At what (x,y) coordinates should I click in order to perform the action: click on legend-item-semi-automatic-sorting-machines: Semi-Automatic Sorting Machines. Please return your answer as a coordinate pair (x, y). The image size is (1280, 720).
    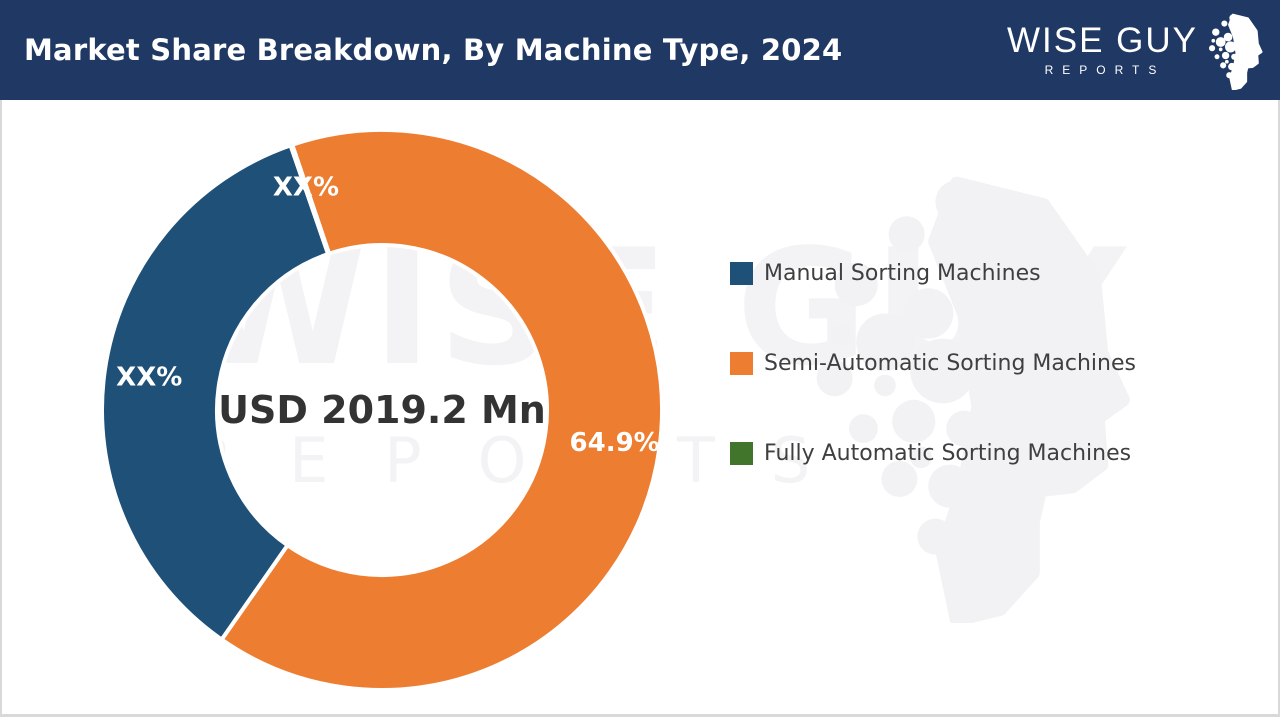
    Looking at the image, I should click on (933, 363).